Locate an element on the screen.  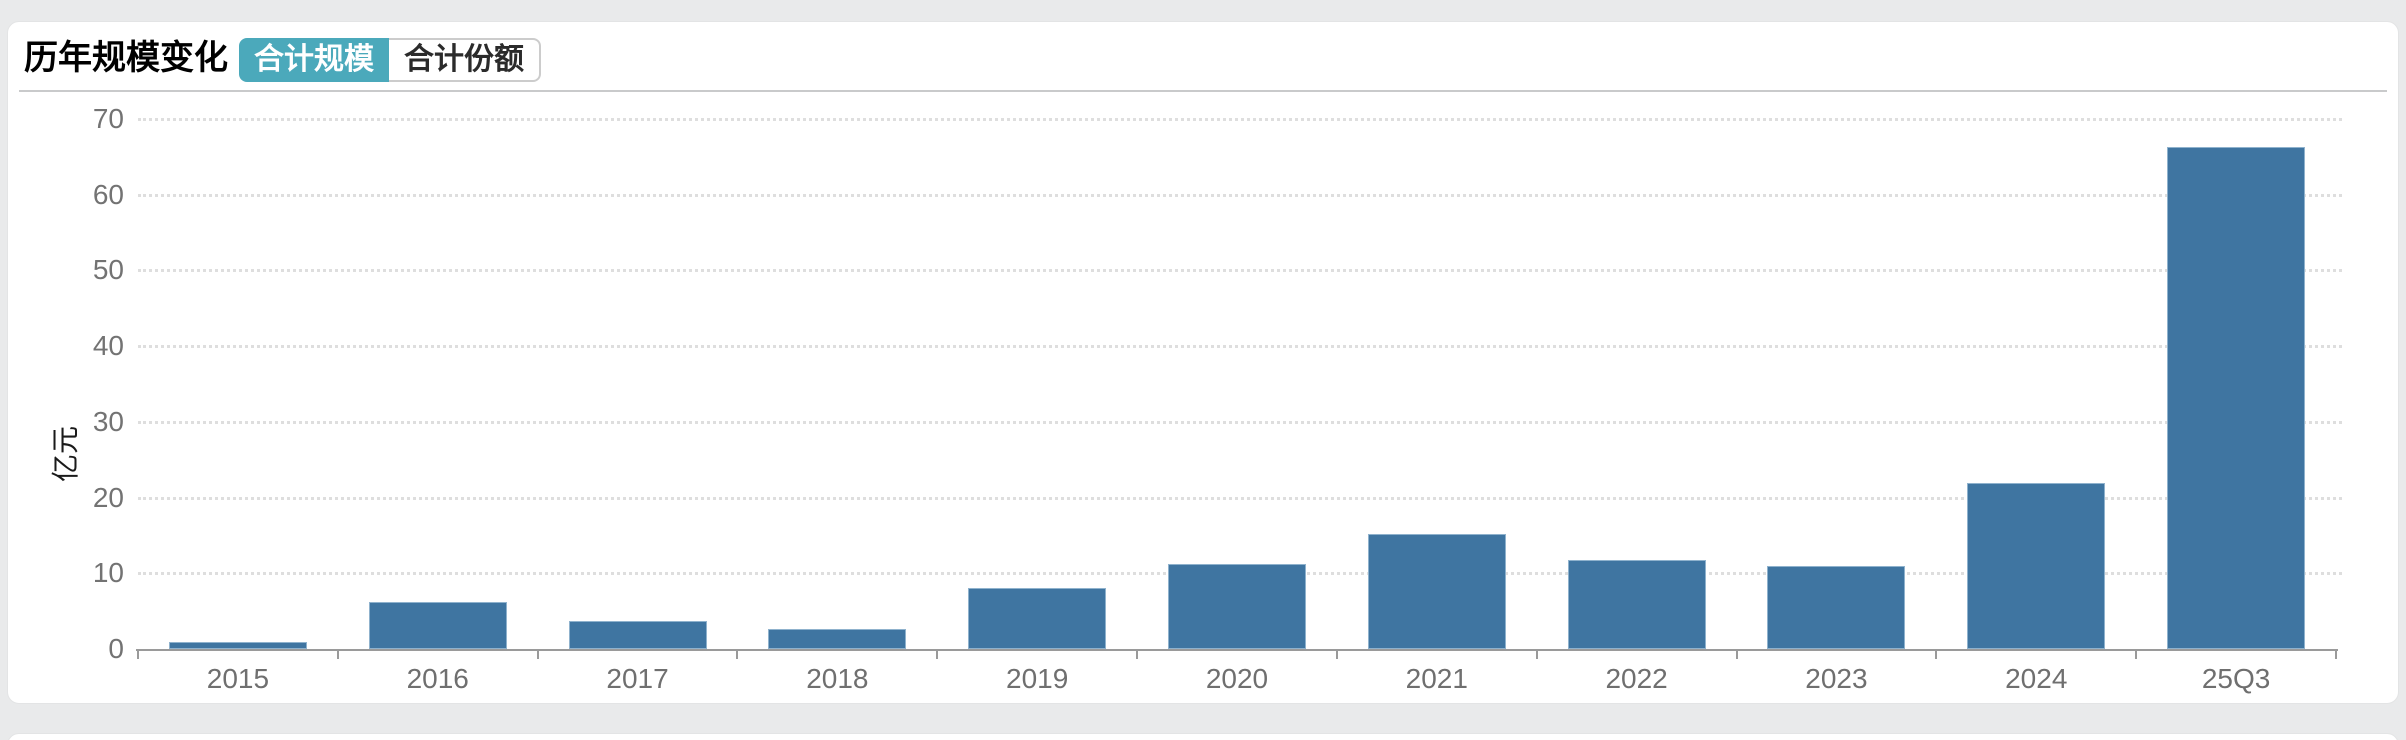
chart-header: 历年规模变化 合计规模 合计份额 is located at coordinates (1203, 56).